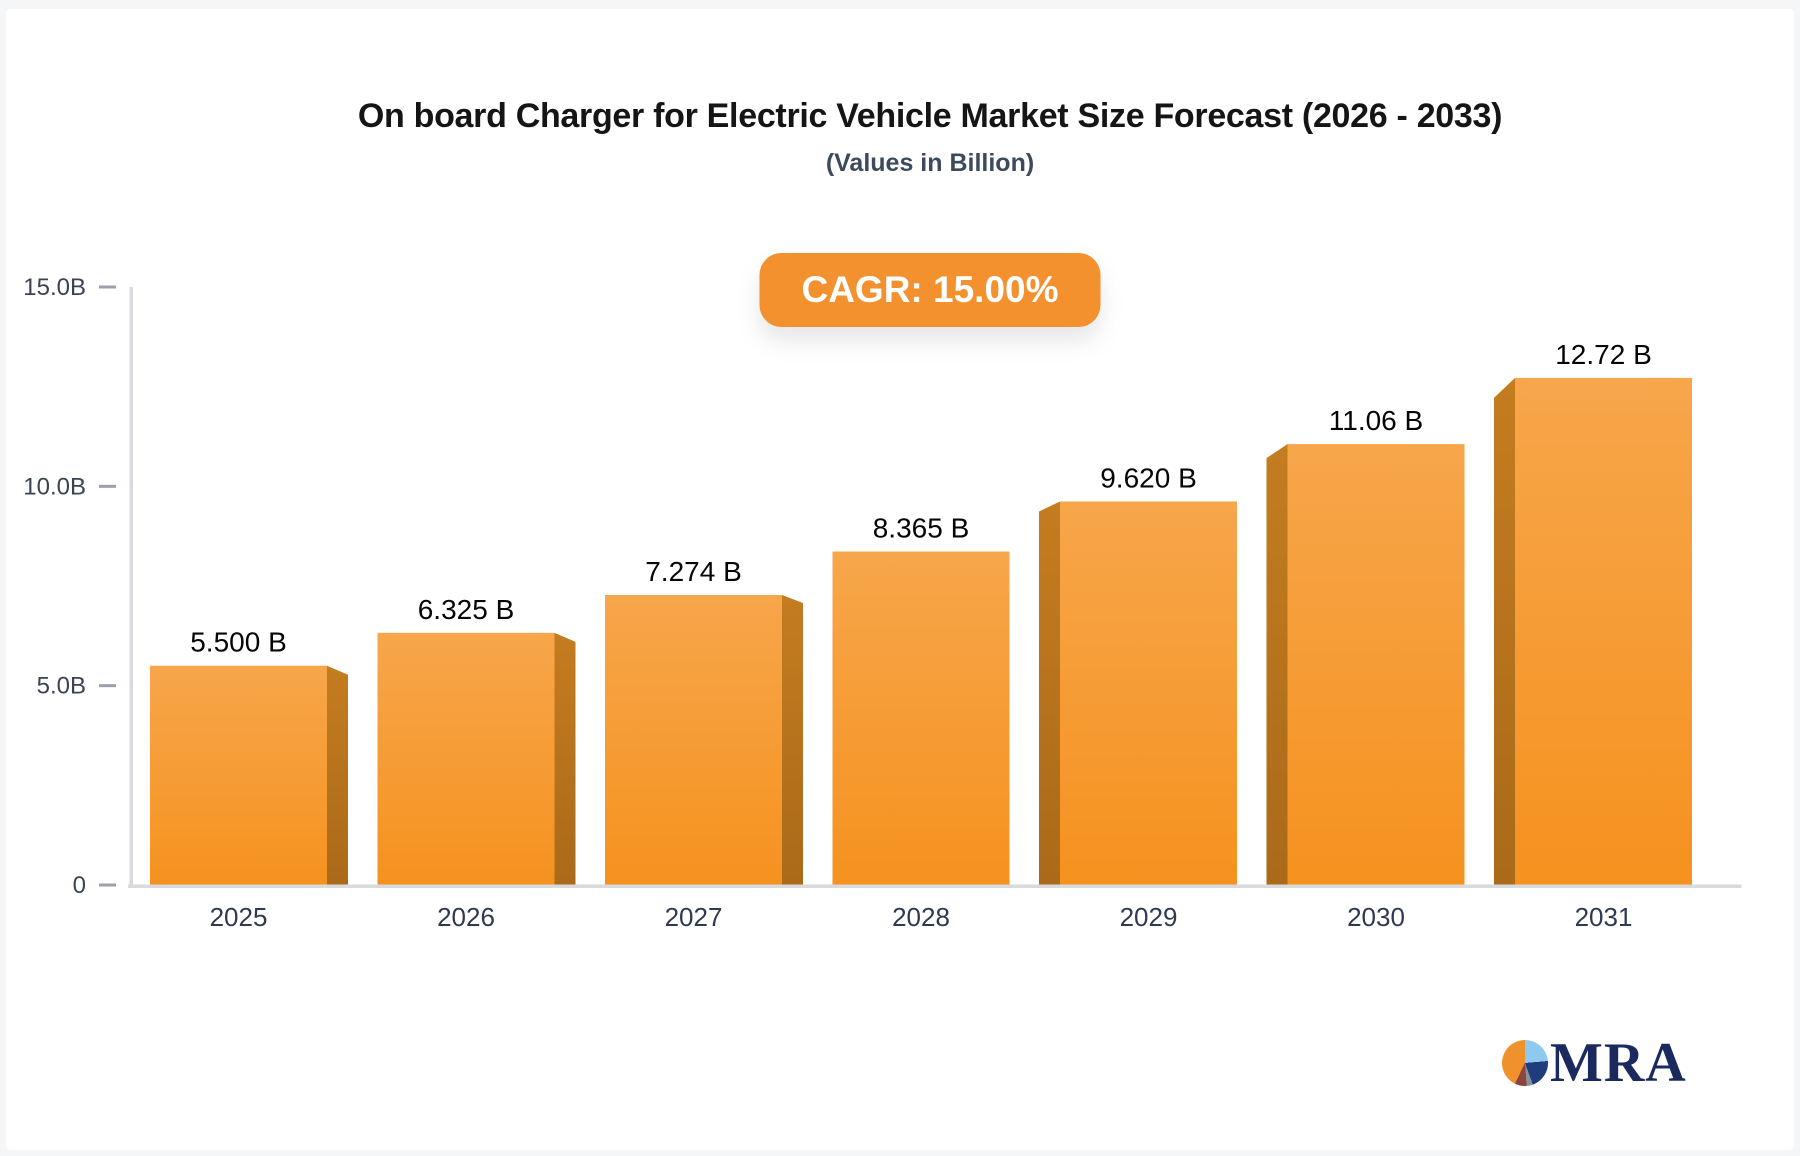  What do you see at coordinates (1618, 1063) in the screenshot?
I see `logo-text: MRA` at bounding box center [1618, 1063].